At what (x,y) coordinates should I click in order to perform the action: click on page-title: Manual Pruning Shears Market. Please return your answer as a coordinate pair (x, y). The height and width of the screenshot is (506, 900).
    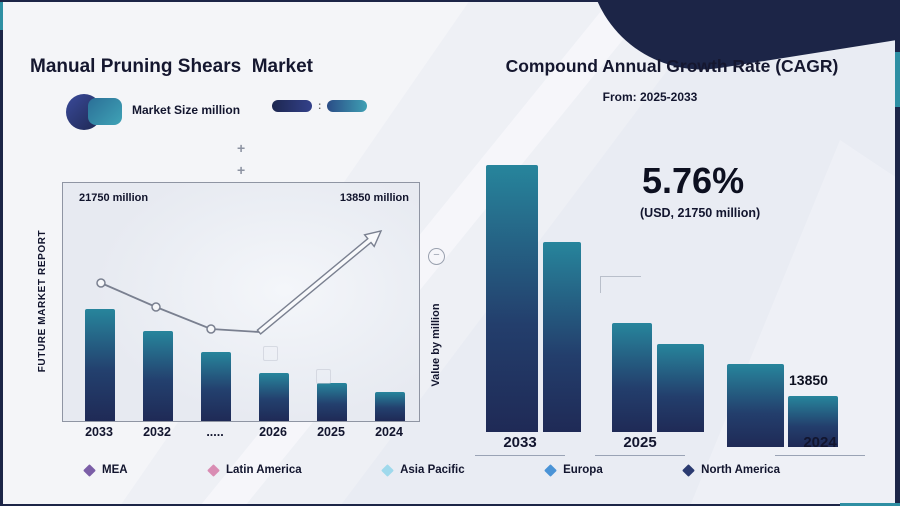
    Looking at the image, I should click on (171, 66).